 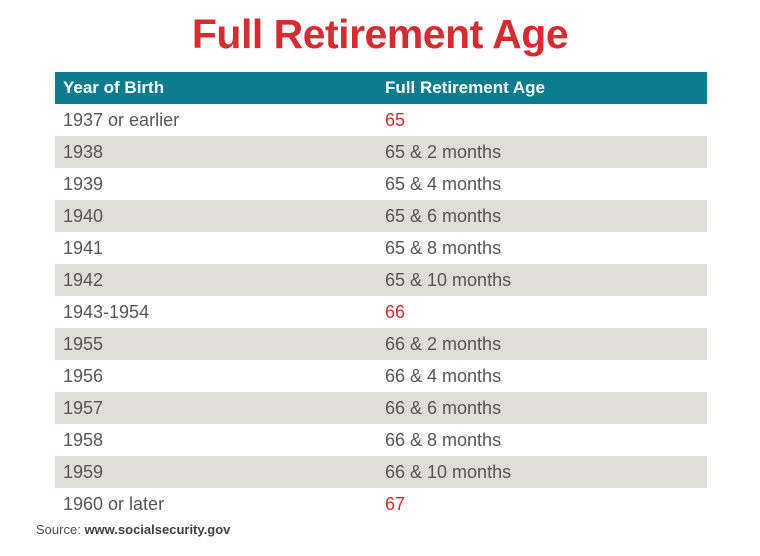 I want to click on year-of-birth-cell: 1958, so click(x=83, y=439).